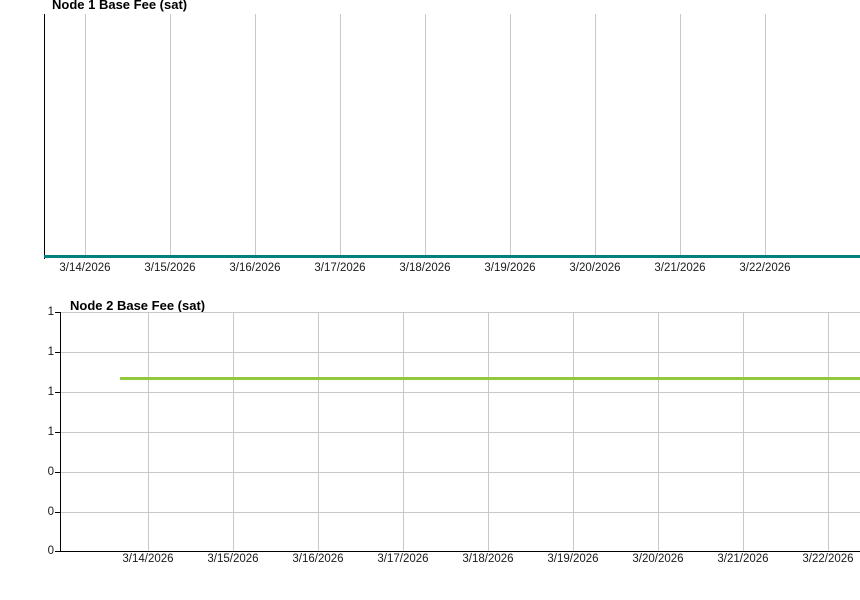 Image resolution: width=860 pixels, height=600 pixels. Describe the element at coordinates (138, 305) in the screenshot. I see `chart2-title: Node 2 Base Fee (sat)` at that location.